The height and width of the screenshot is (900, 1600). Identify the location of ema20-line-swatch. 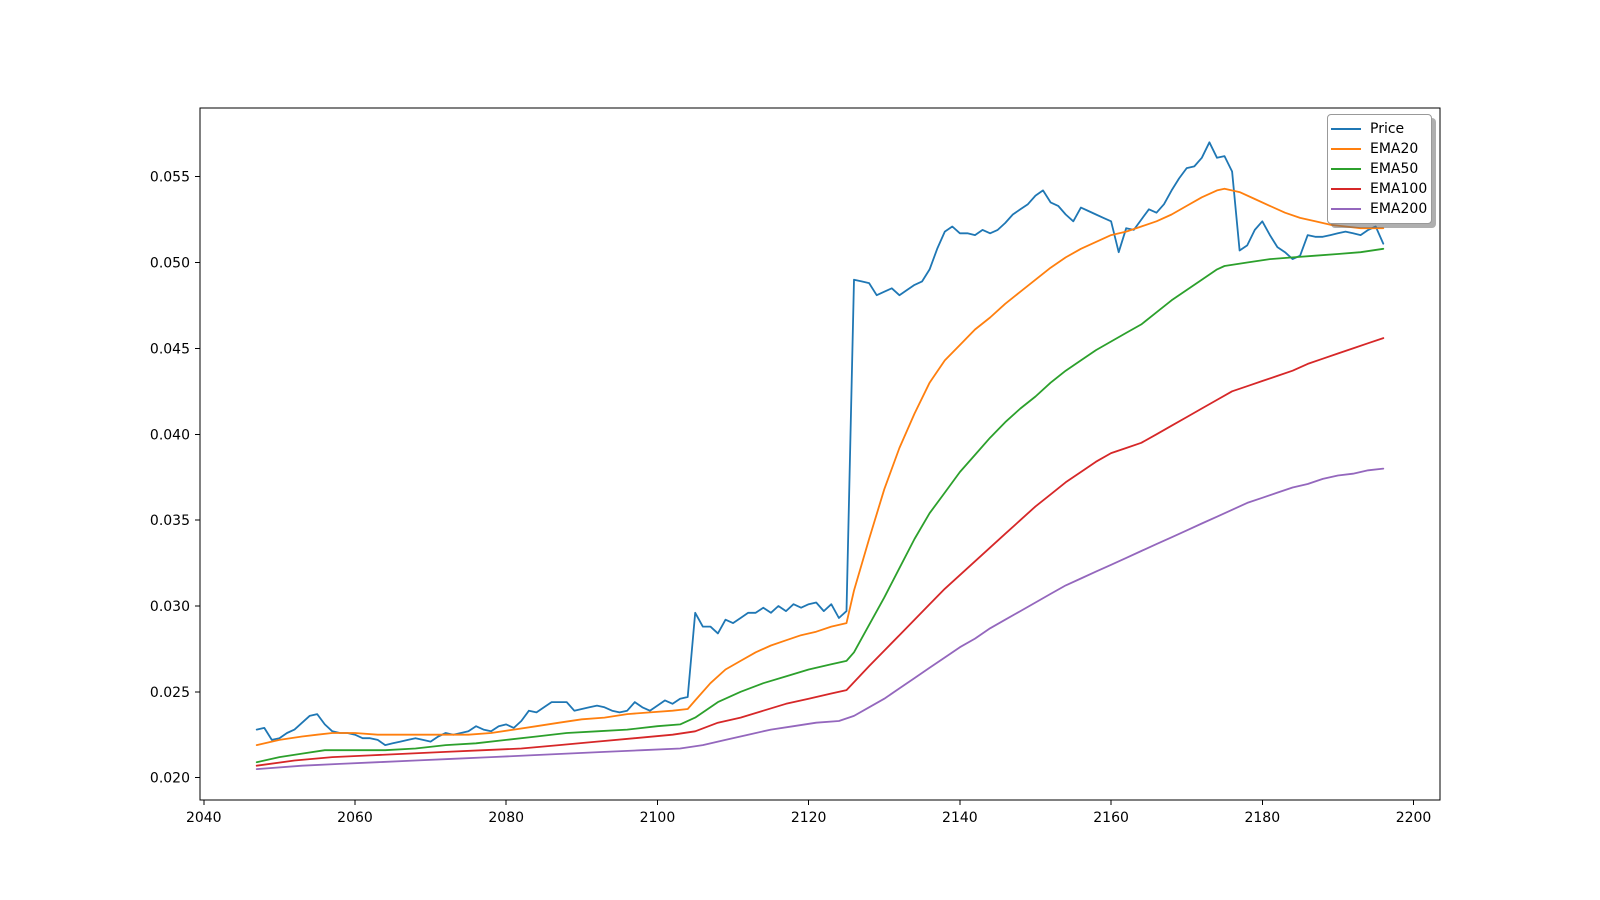
(1346, 149).